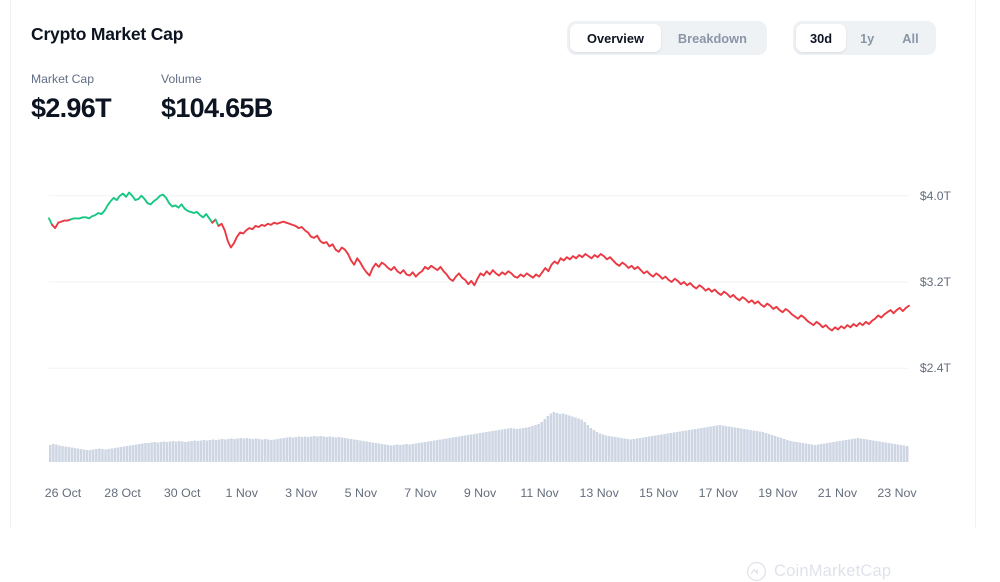  What do you see at coordinates (599, 493) in the screenshot?
I see `x-axis-tick: 13 Nov` at bounding box center [599, 493].